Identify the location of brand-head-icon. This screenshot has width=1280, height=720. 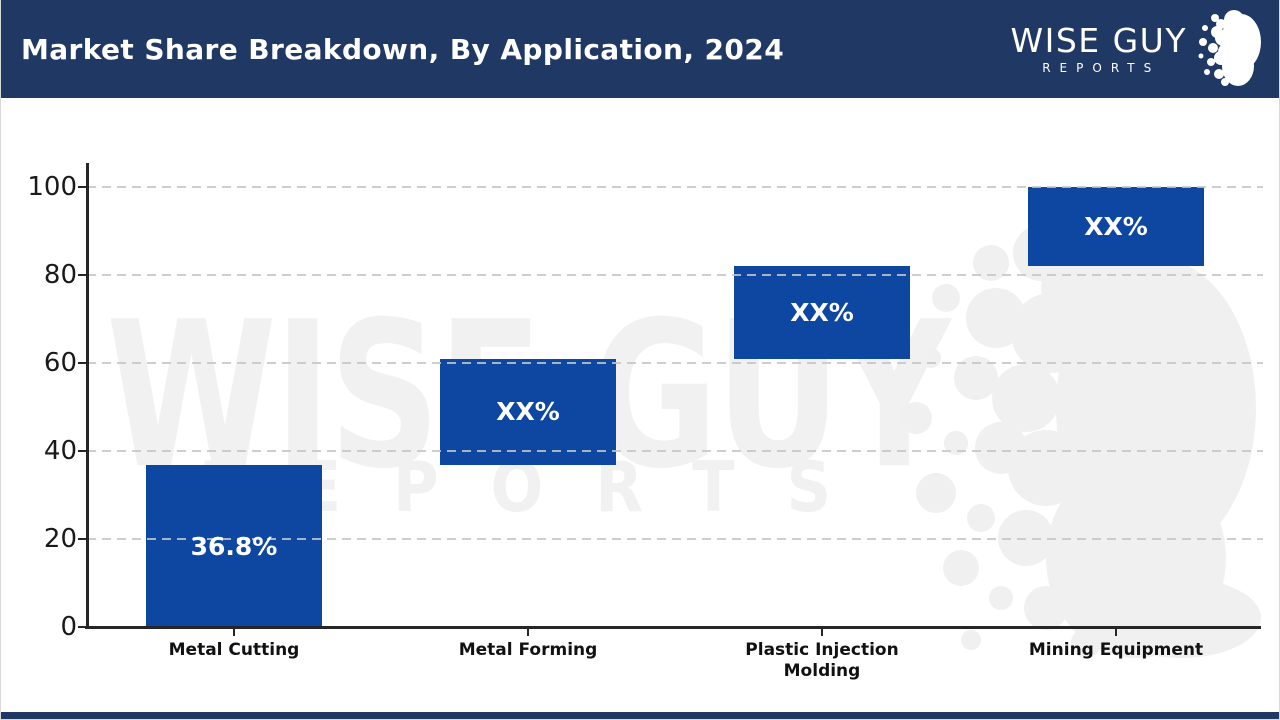
(1229, 48).